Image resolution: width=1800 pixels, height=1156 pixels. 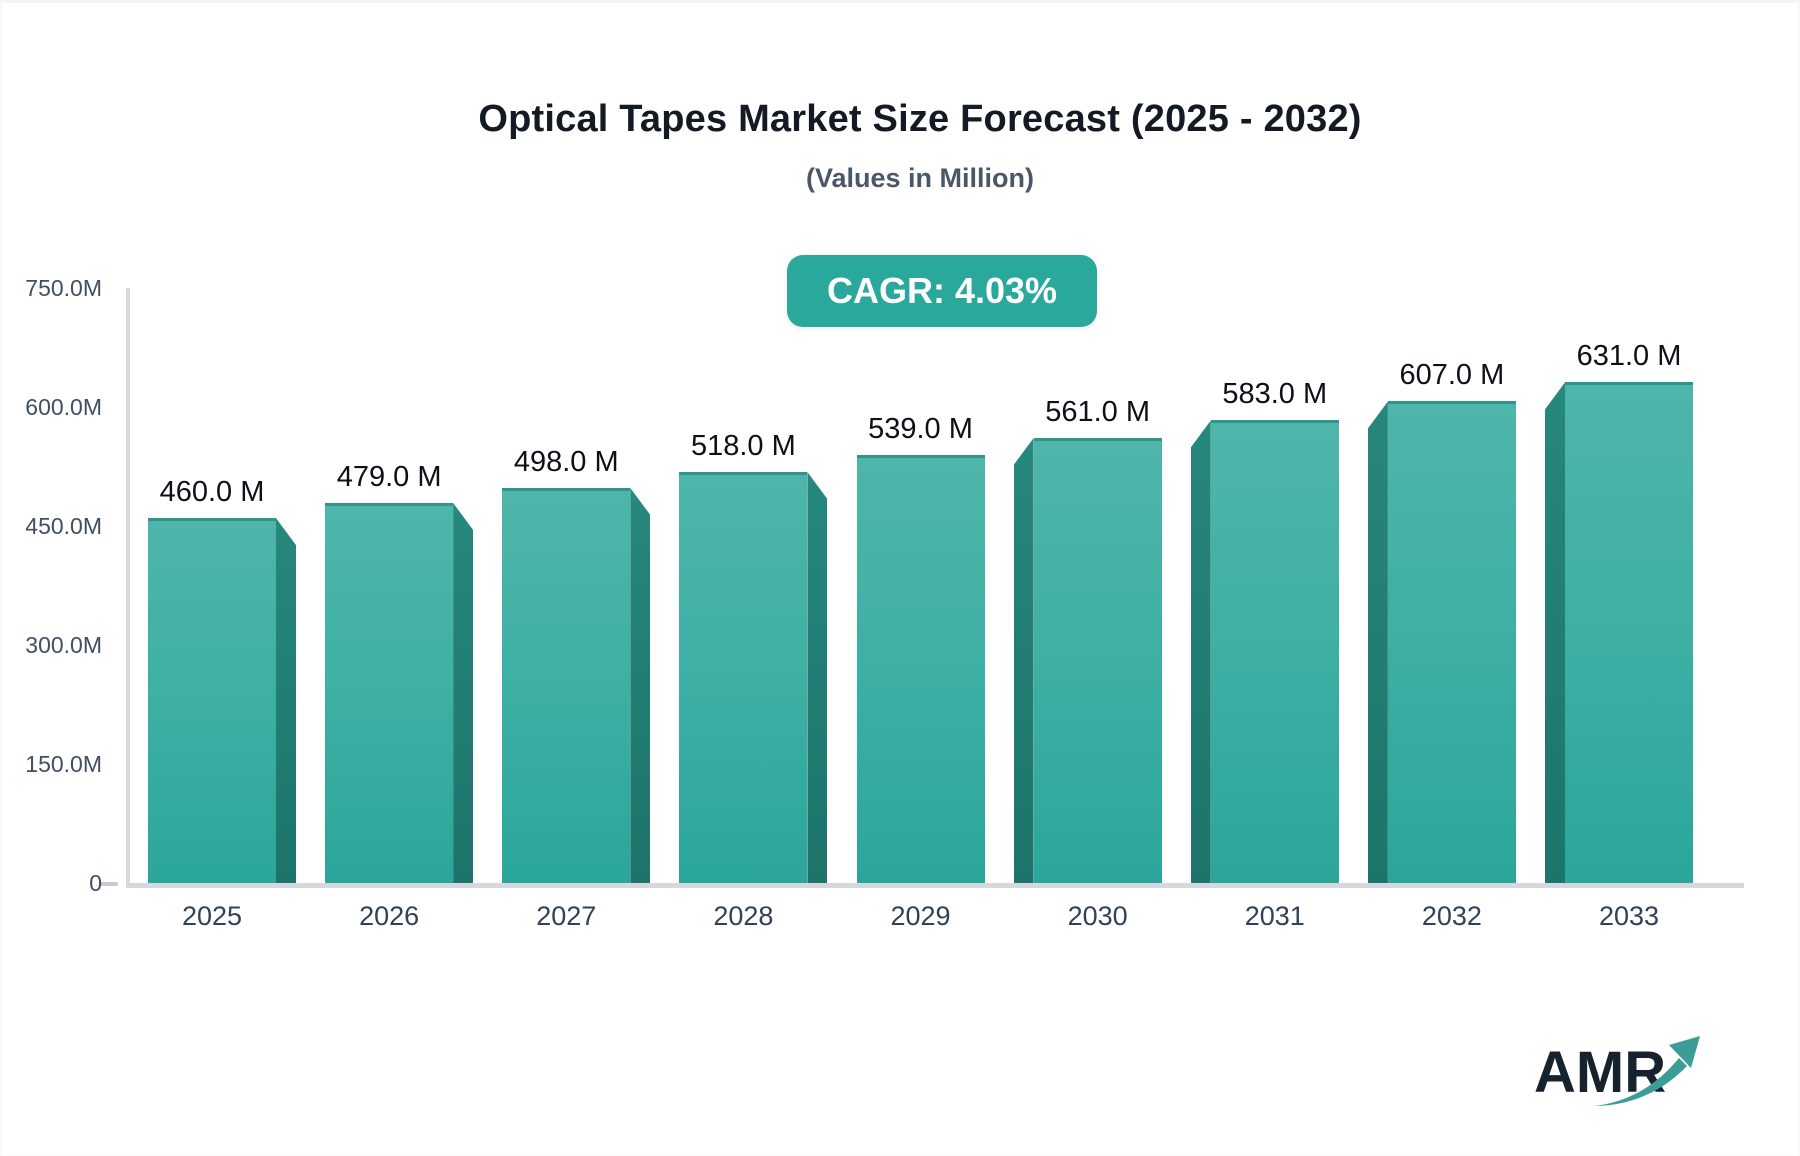 What do you see at coordinates (212, 916) in the screenshot?
I see `x-axis-label: 2025` at bounding box center [212, 916].